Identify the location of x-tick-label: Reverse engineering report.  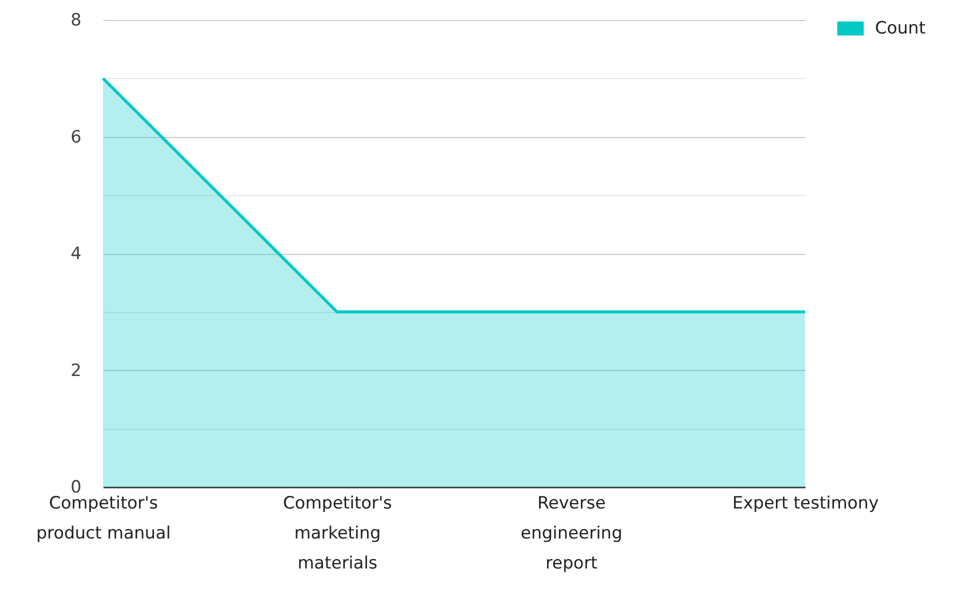
(571, 534).